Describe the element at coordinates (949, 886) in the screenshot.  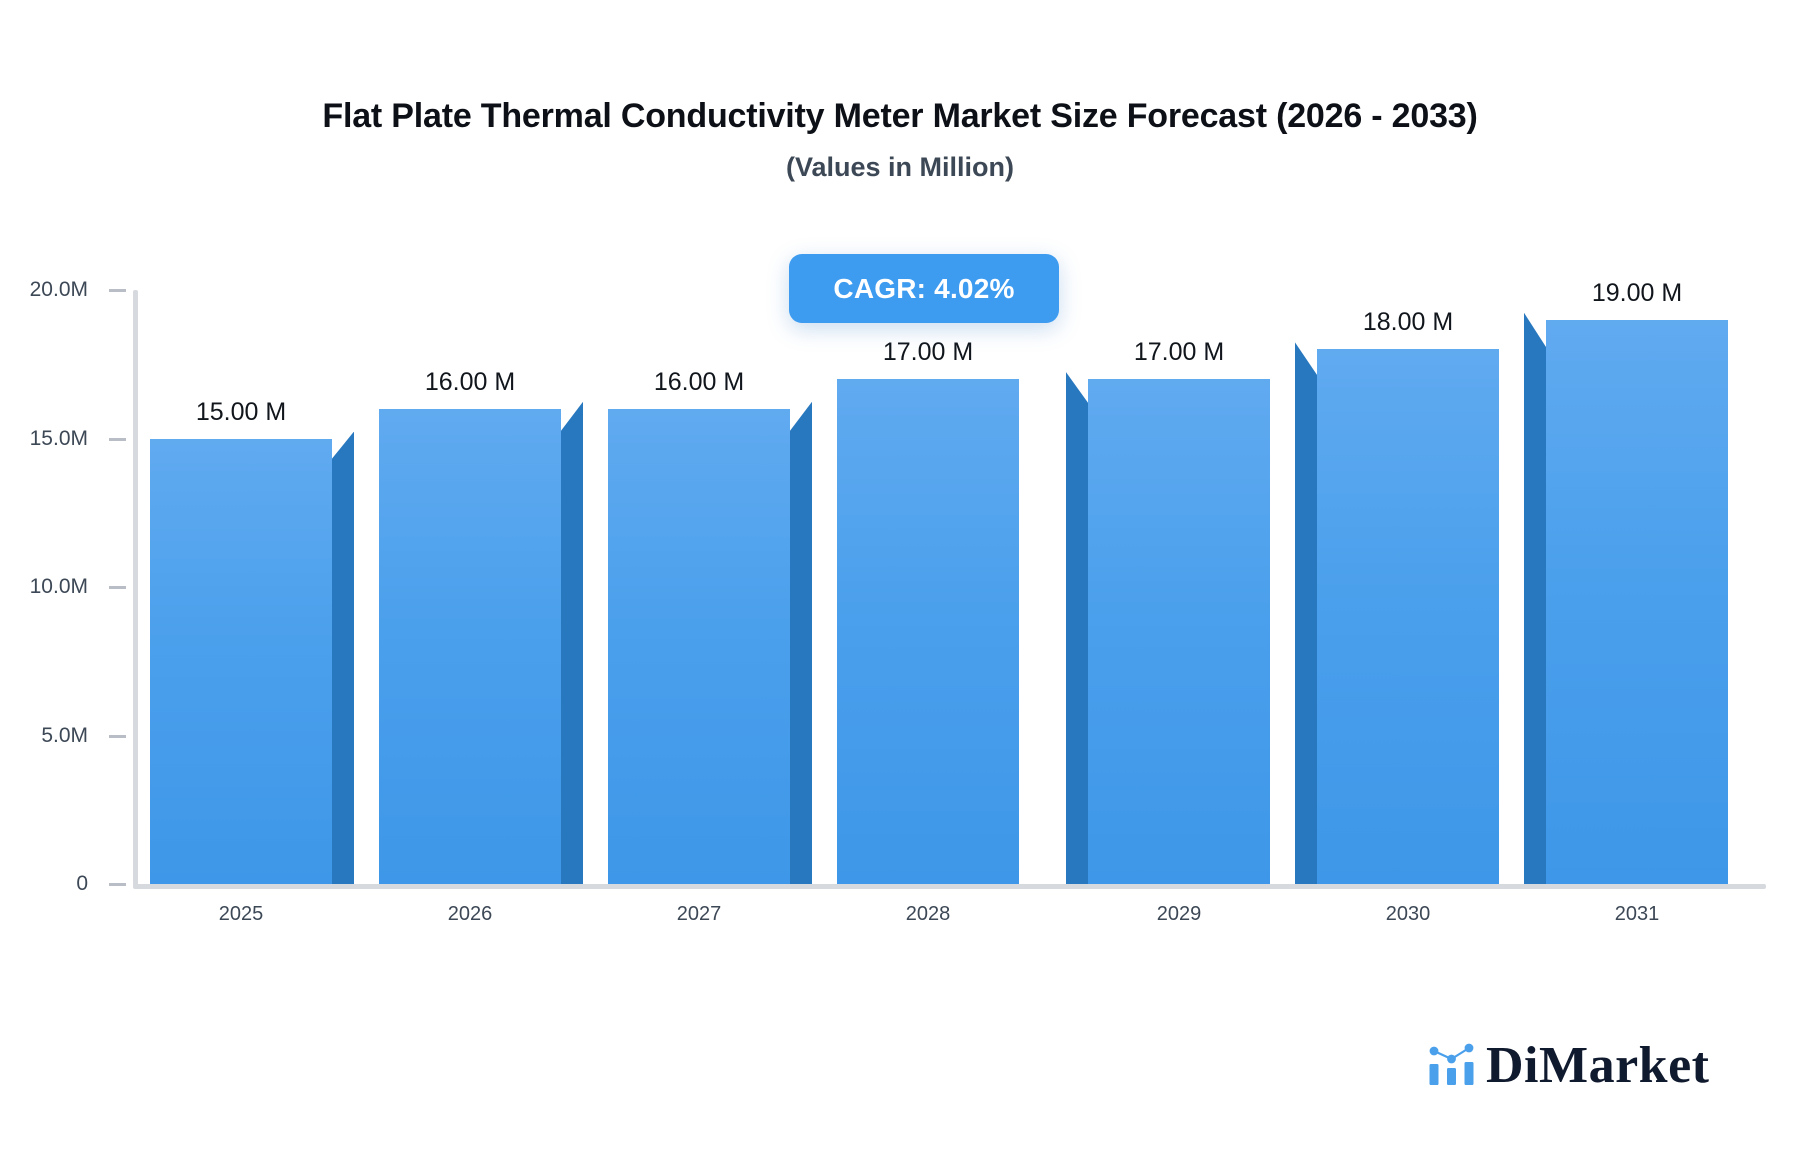
I see `x-axis-line` at that location.